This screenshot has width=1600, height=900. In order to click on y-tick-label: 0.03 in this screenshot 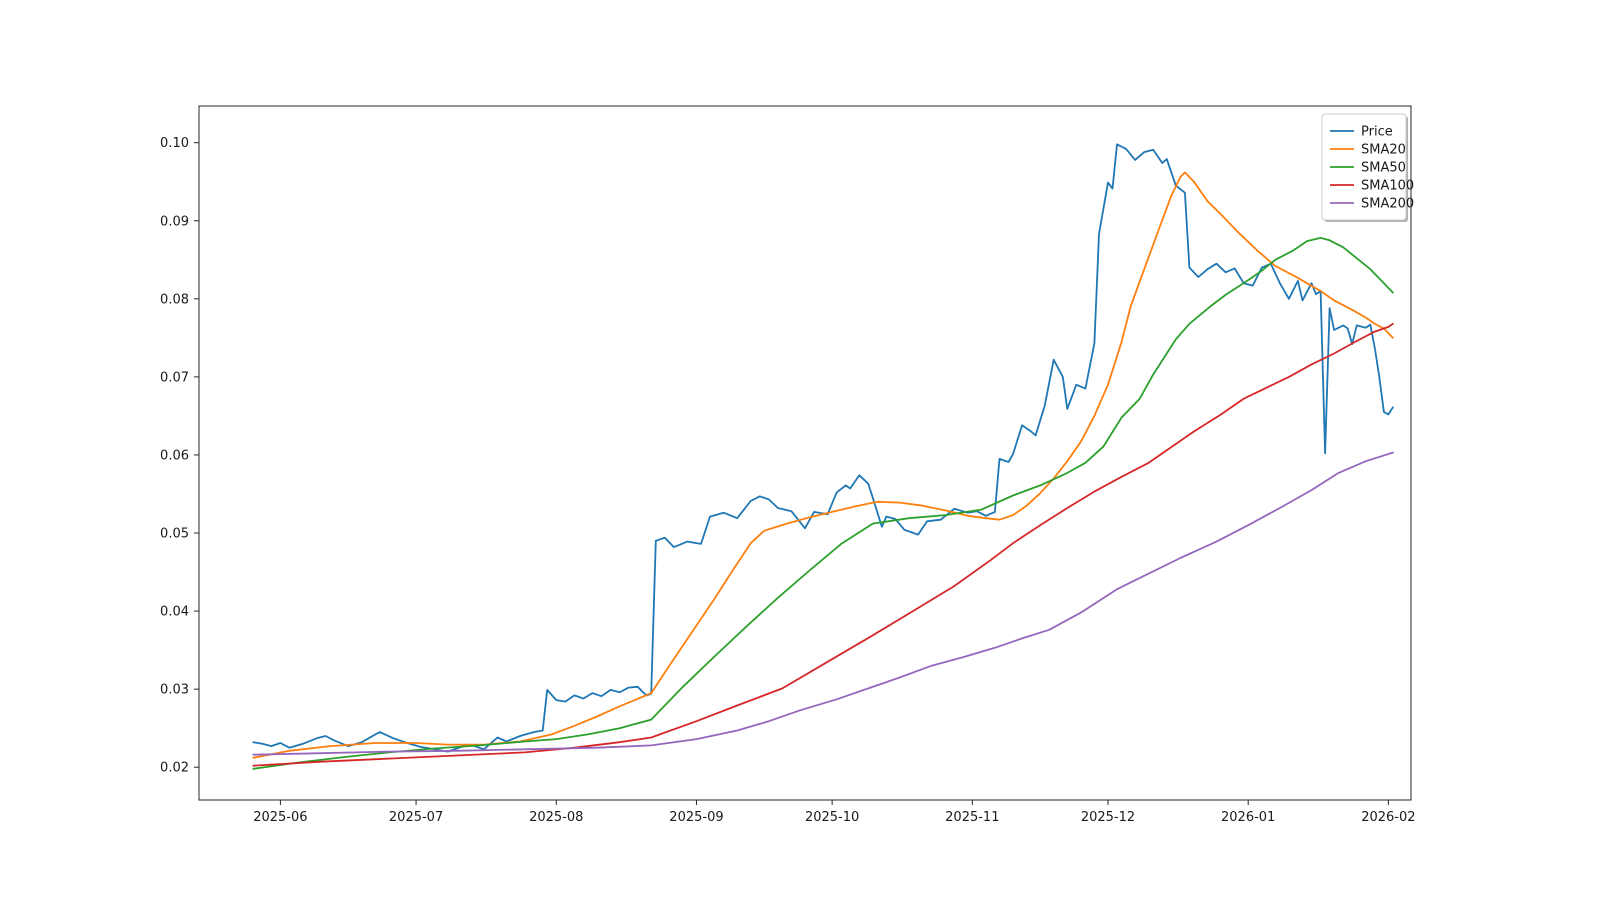, I will do `click(174, 690)`.